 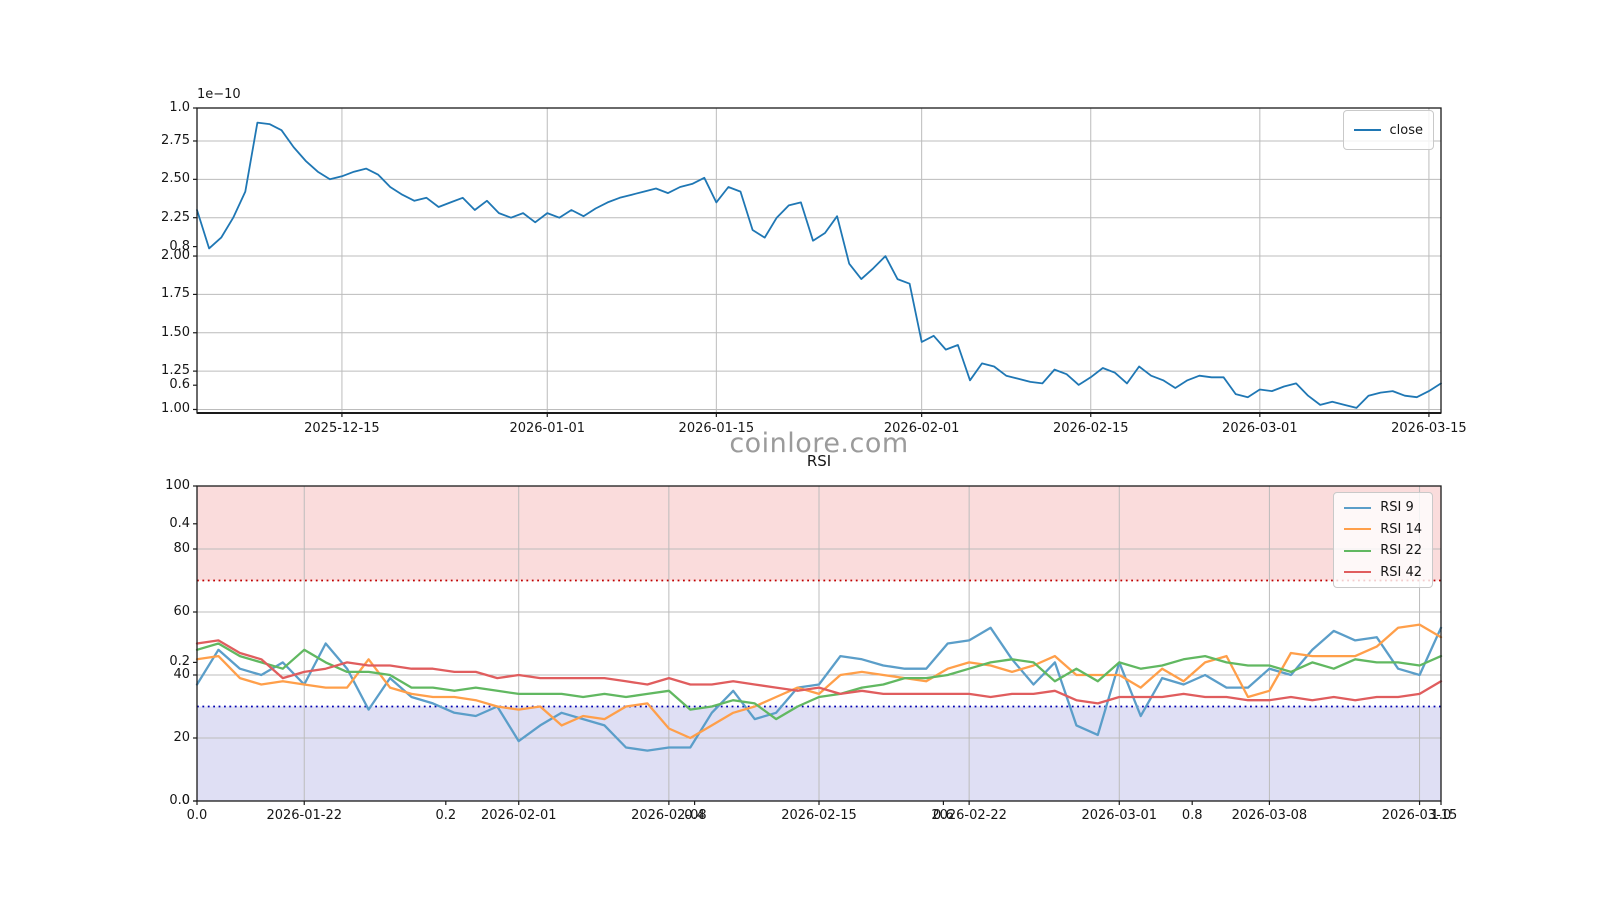 I want to click on overlay-x-tick-label: 1.0, so click(x=1441, y=815).